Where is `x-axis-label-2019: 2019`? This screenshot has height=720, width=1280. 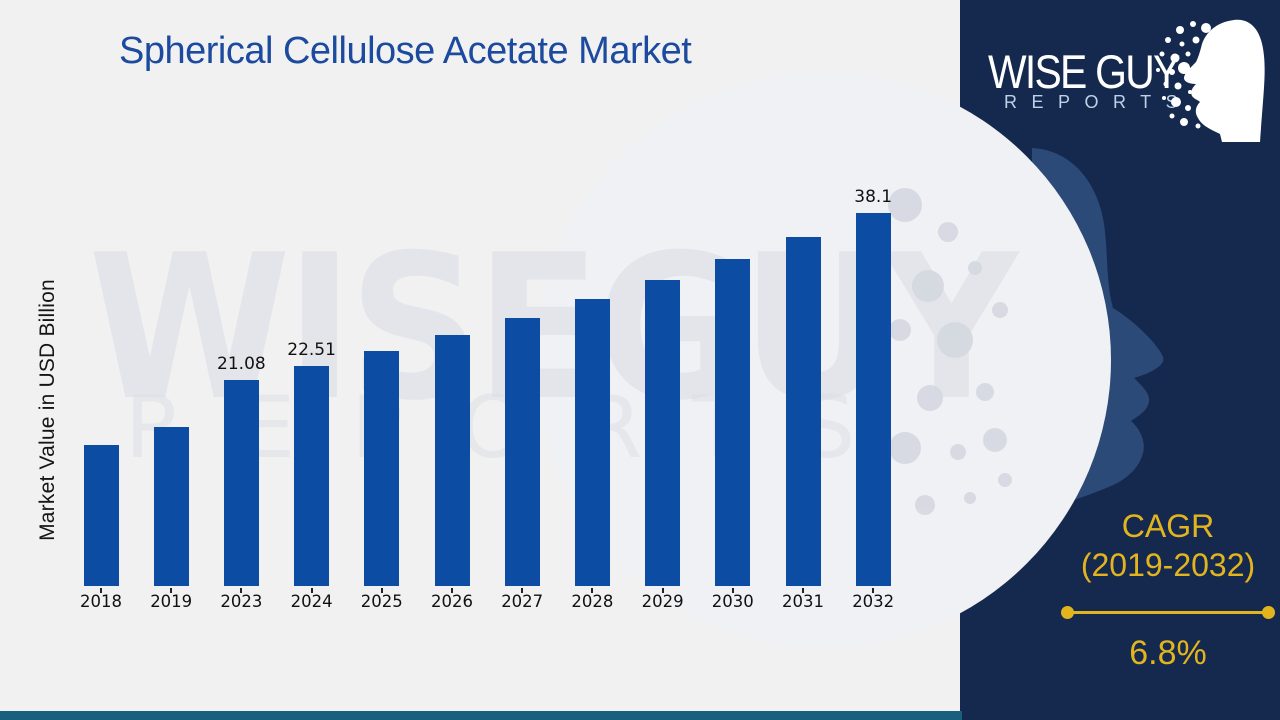
x-axis-label-2019: 2019 is located at coordinates (171, 601).